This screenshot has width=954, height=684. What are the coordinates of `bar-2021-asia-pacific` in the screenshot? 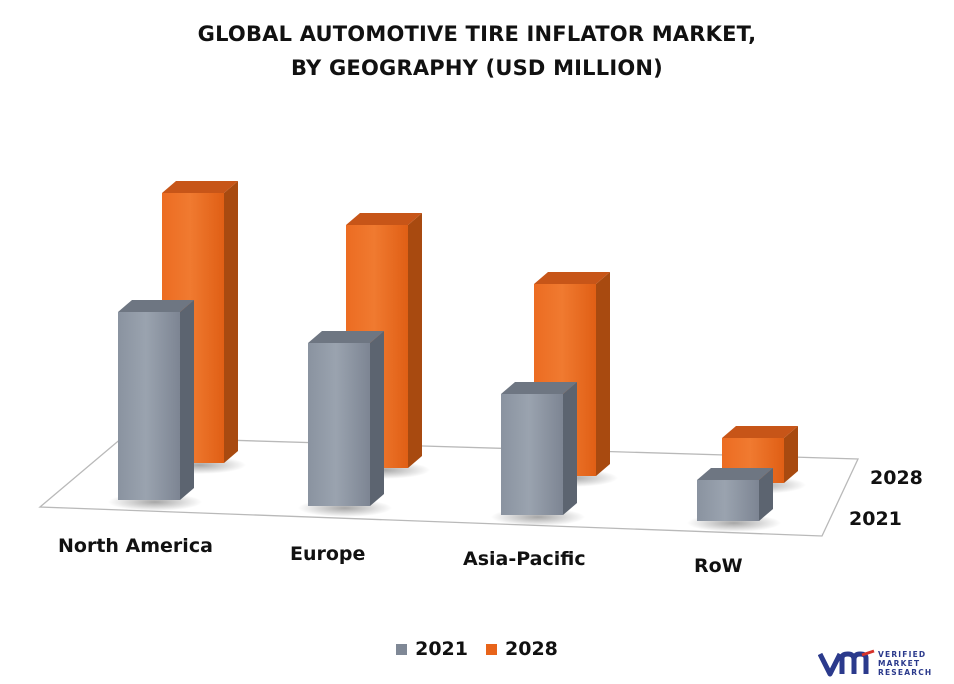 It's located at (539, 448).